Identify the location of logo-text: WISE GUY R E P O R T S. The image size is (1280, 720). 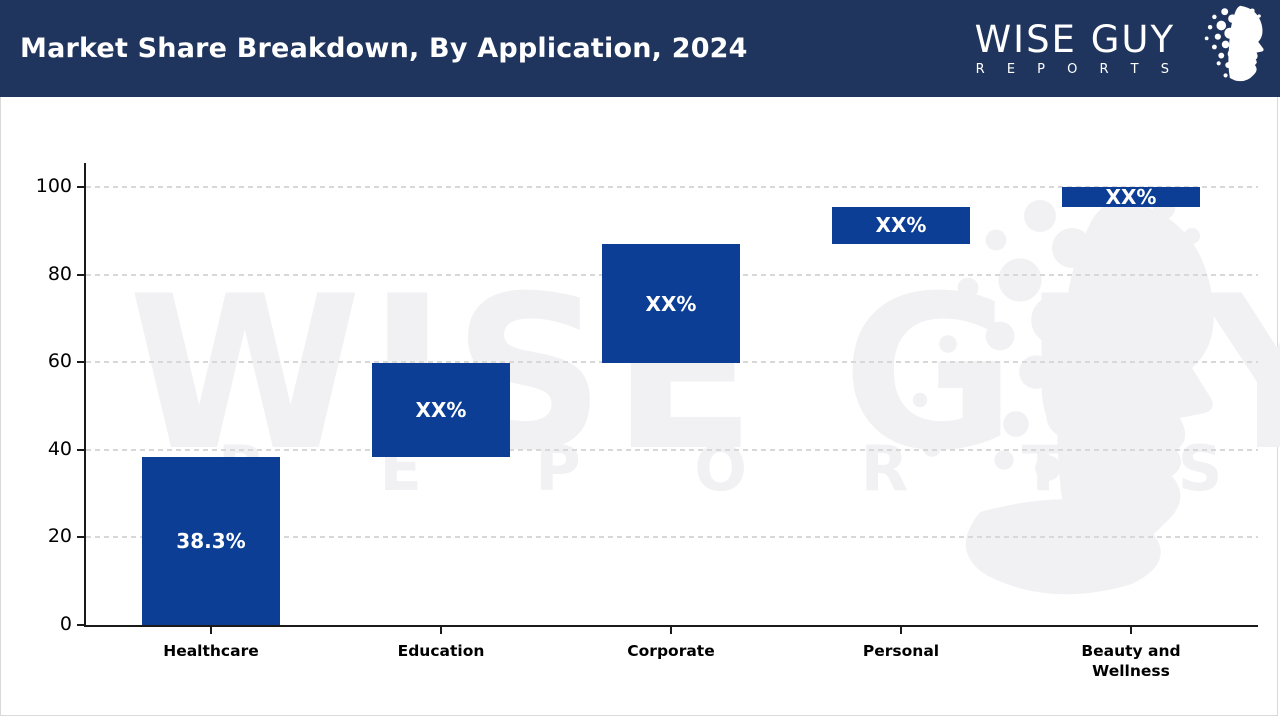
(1075, 48).